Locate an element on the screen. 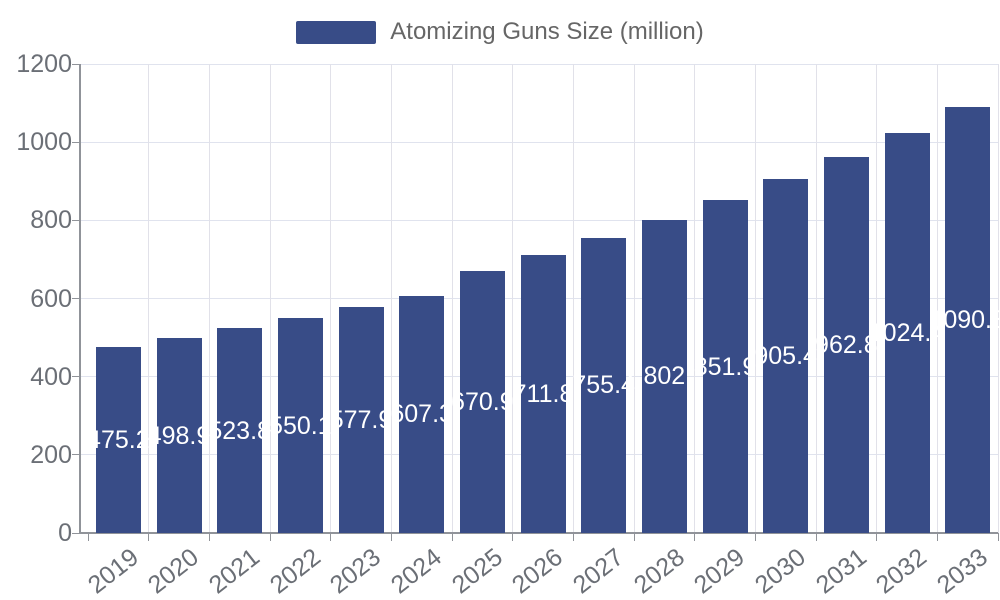  bar-value-label-2028: 802 is located at coordinates (664, 376).